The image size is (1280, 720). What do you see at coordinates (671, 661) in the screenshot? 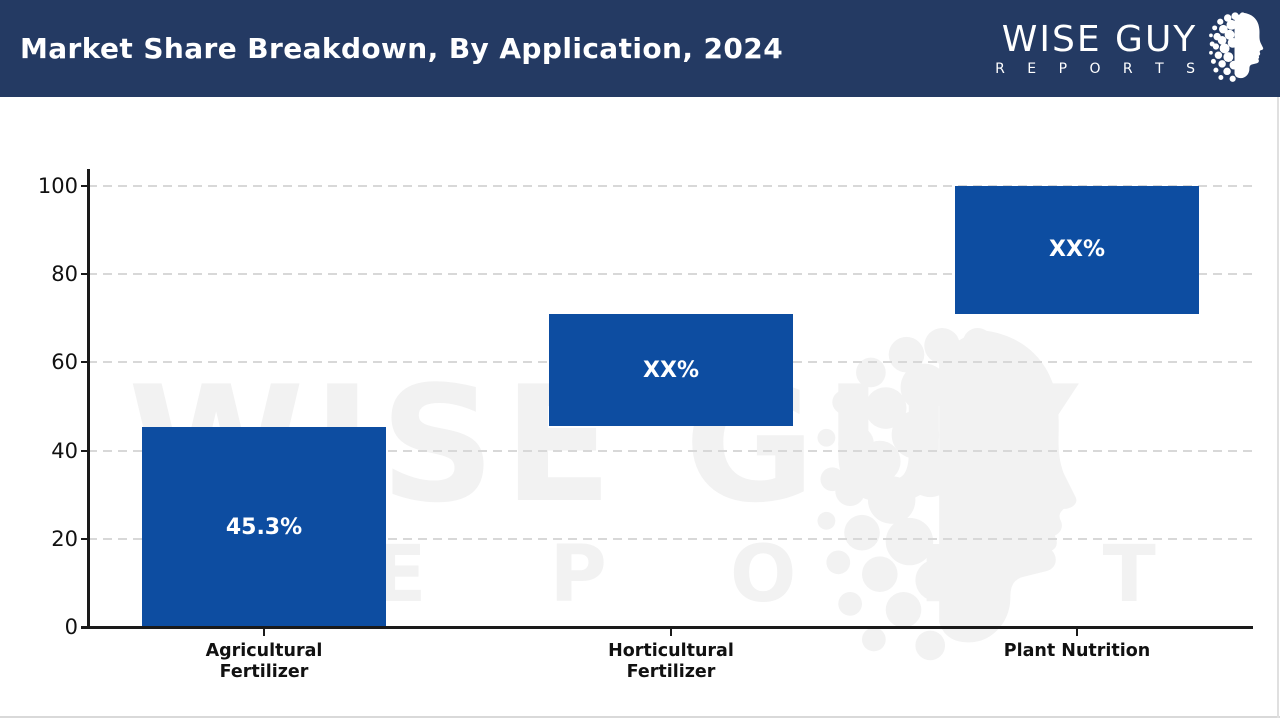
I see `x-category-label: Horticultural Fertilizer` at bounding box center [671, 661].